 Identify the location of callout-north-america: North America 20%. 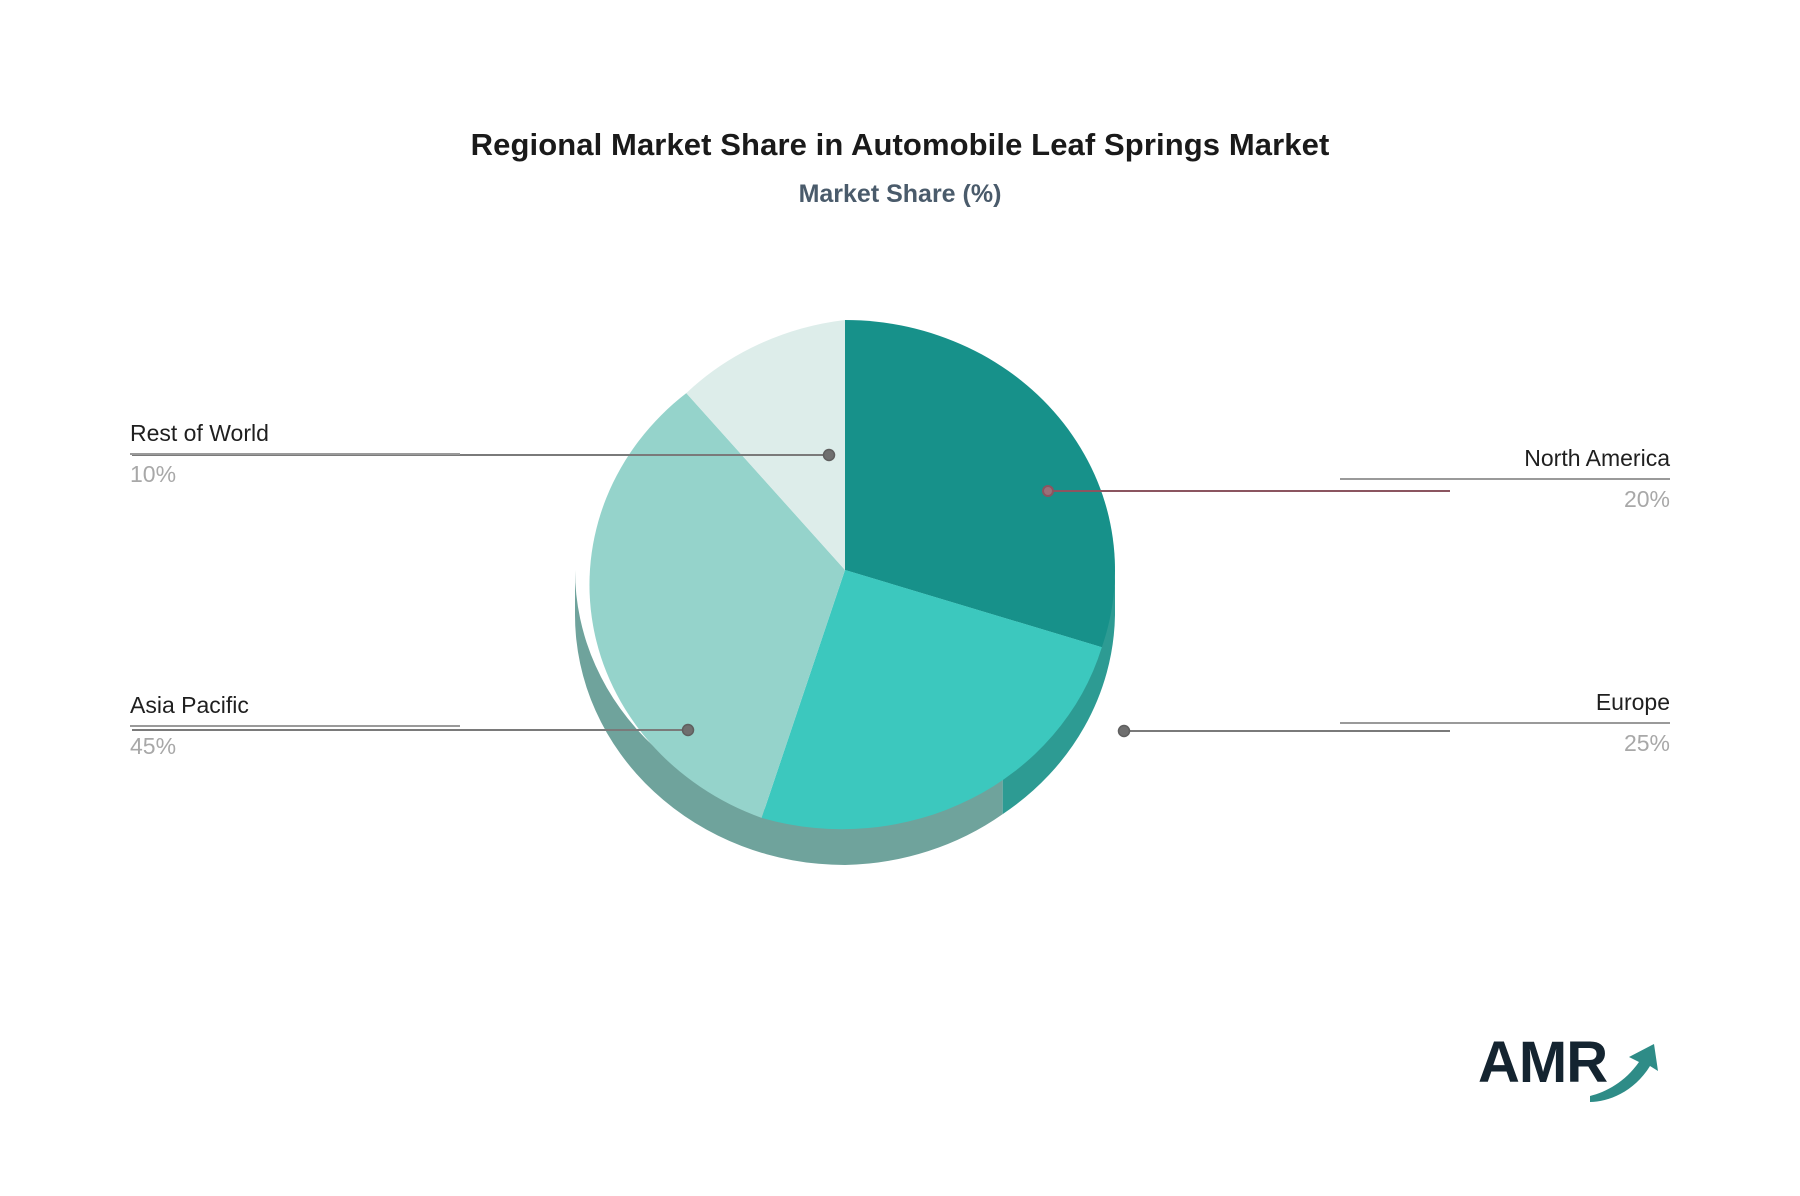
(1505, 478).